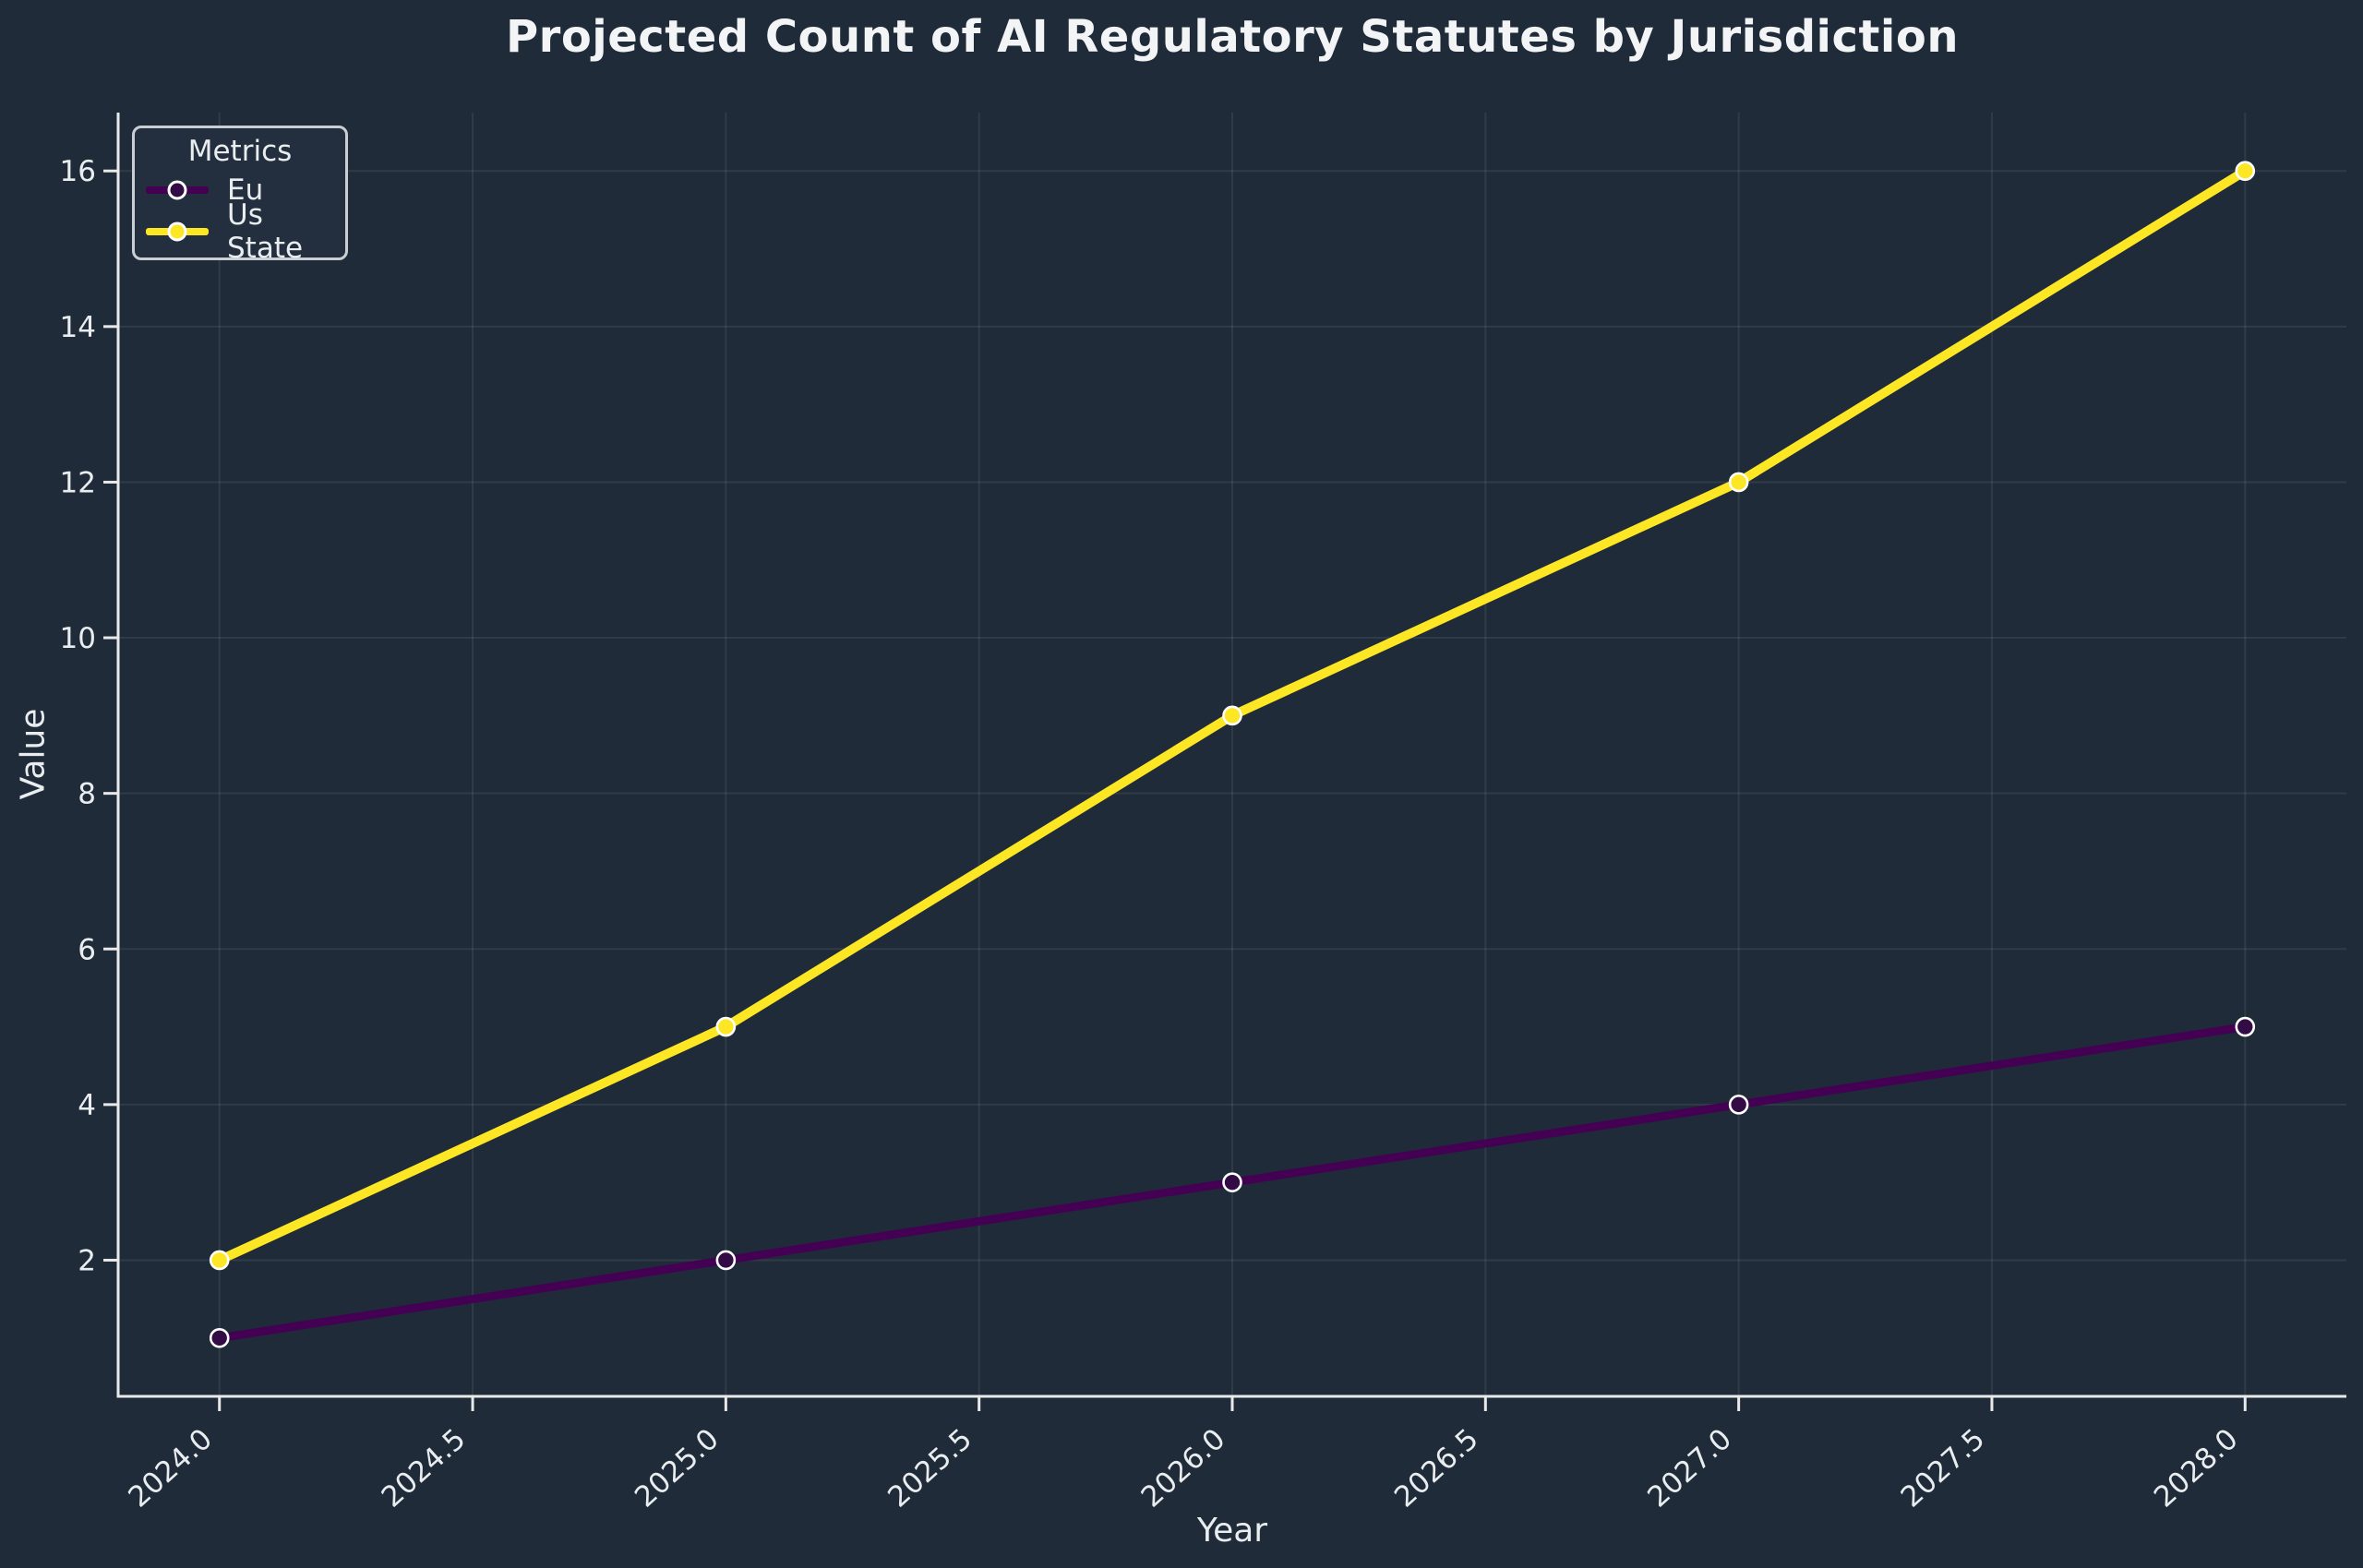  I want to click on us-state-marker-icon, so click(177, 231).